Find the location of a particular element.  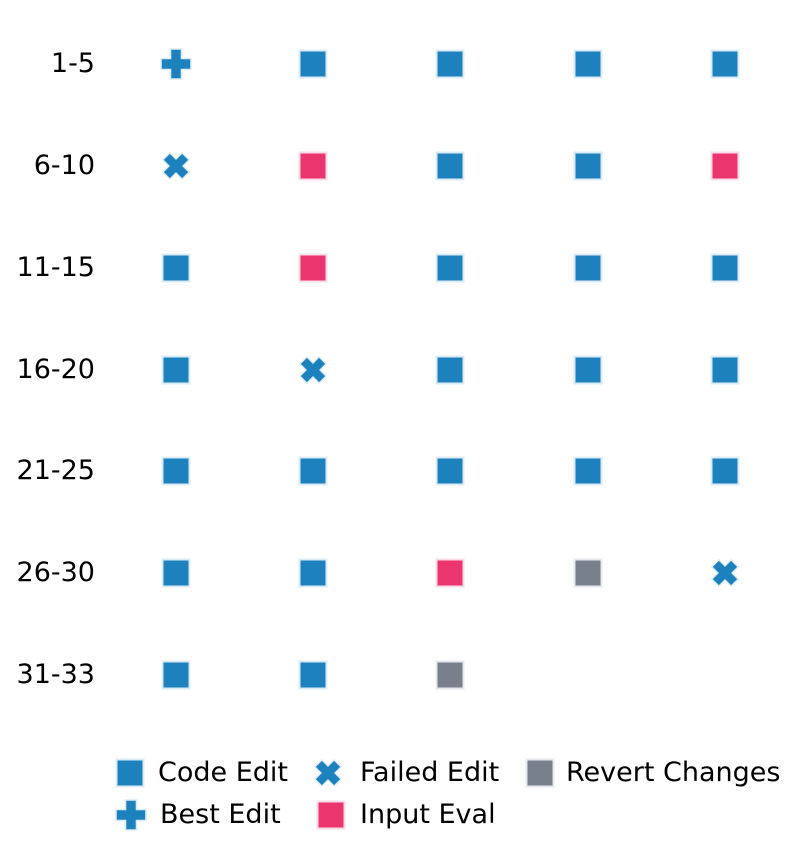

legend-label-best-edit: Best Edit is located at coordinates (220, 814).